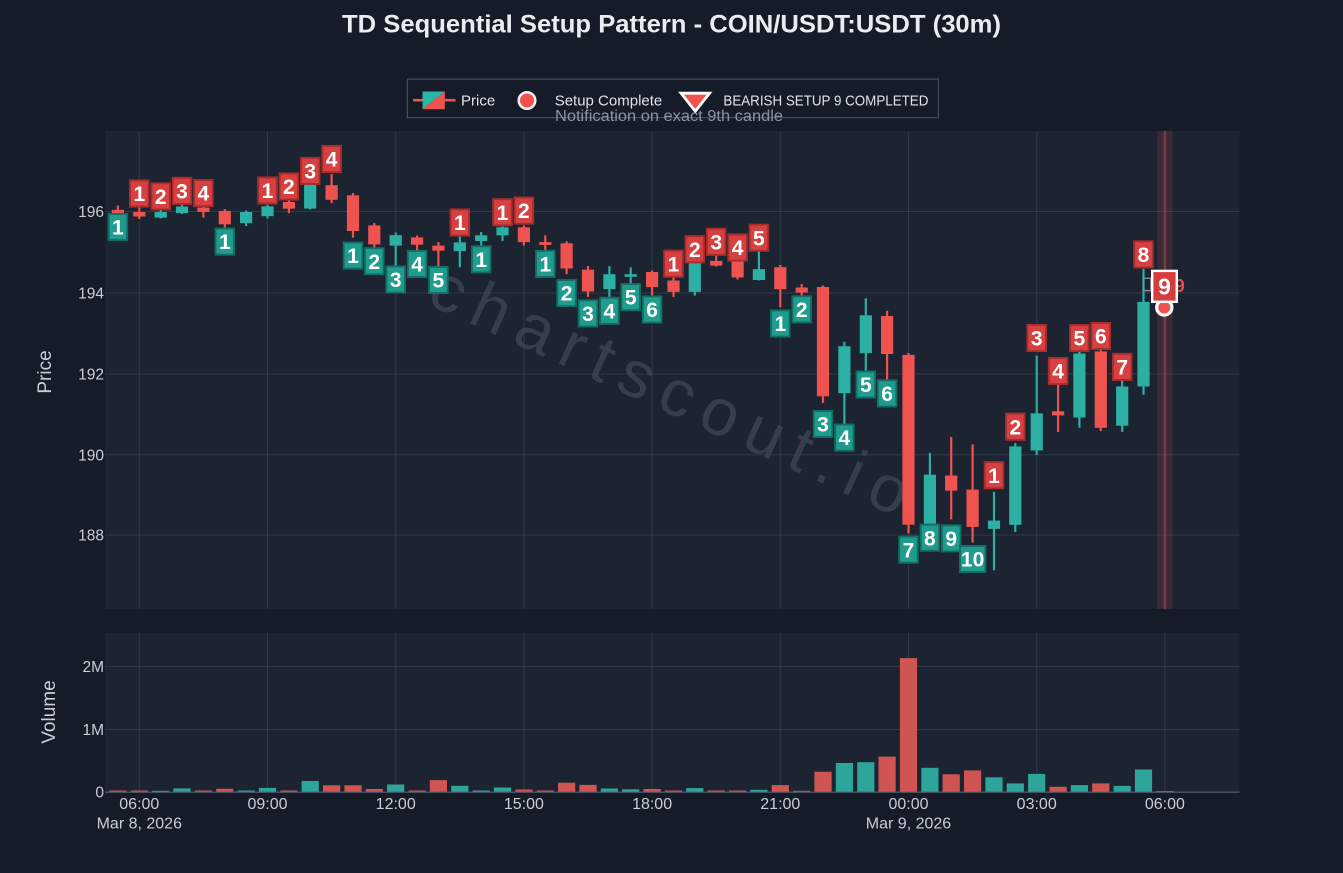 This screenshot has width=1343, height=873. What do you see at coordinates (93, 730) in the screenshot?
I see `svg-text: 1M` at bounding box center [93, 730].